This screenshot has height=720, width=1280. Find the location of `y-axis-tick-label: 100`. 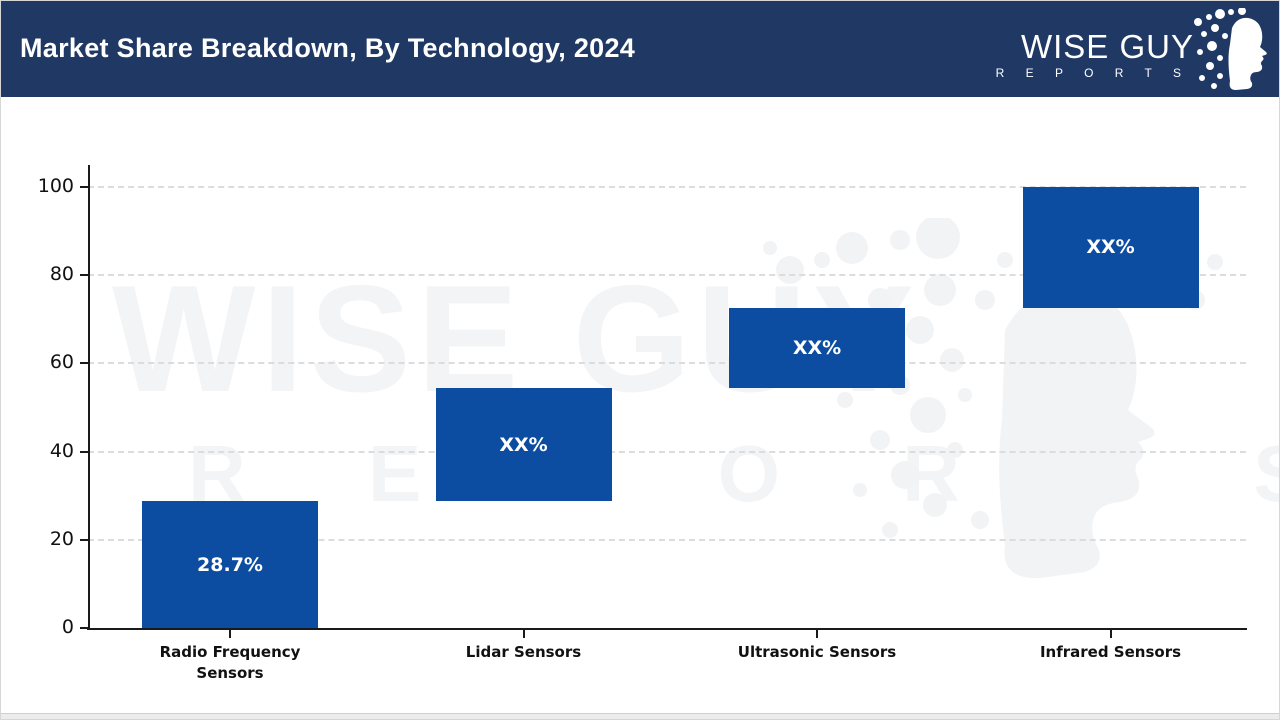

y-axis-tick-label: 100 is located at coordinates (55, 186).